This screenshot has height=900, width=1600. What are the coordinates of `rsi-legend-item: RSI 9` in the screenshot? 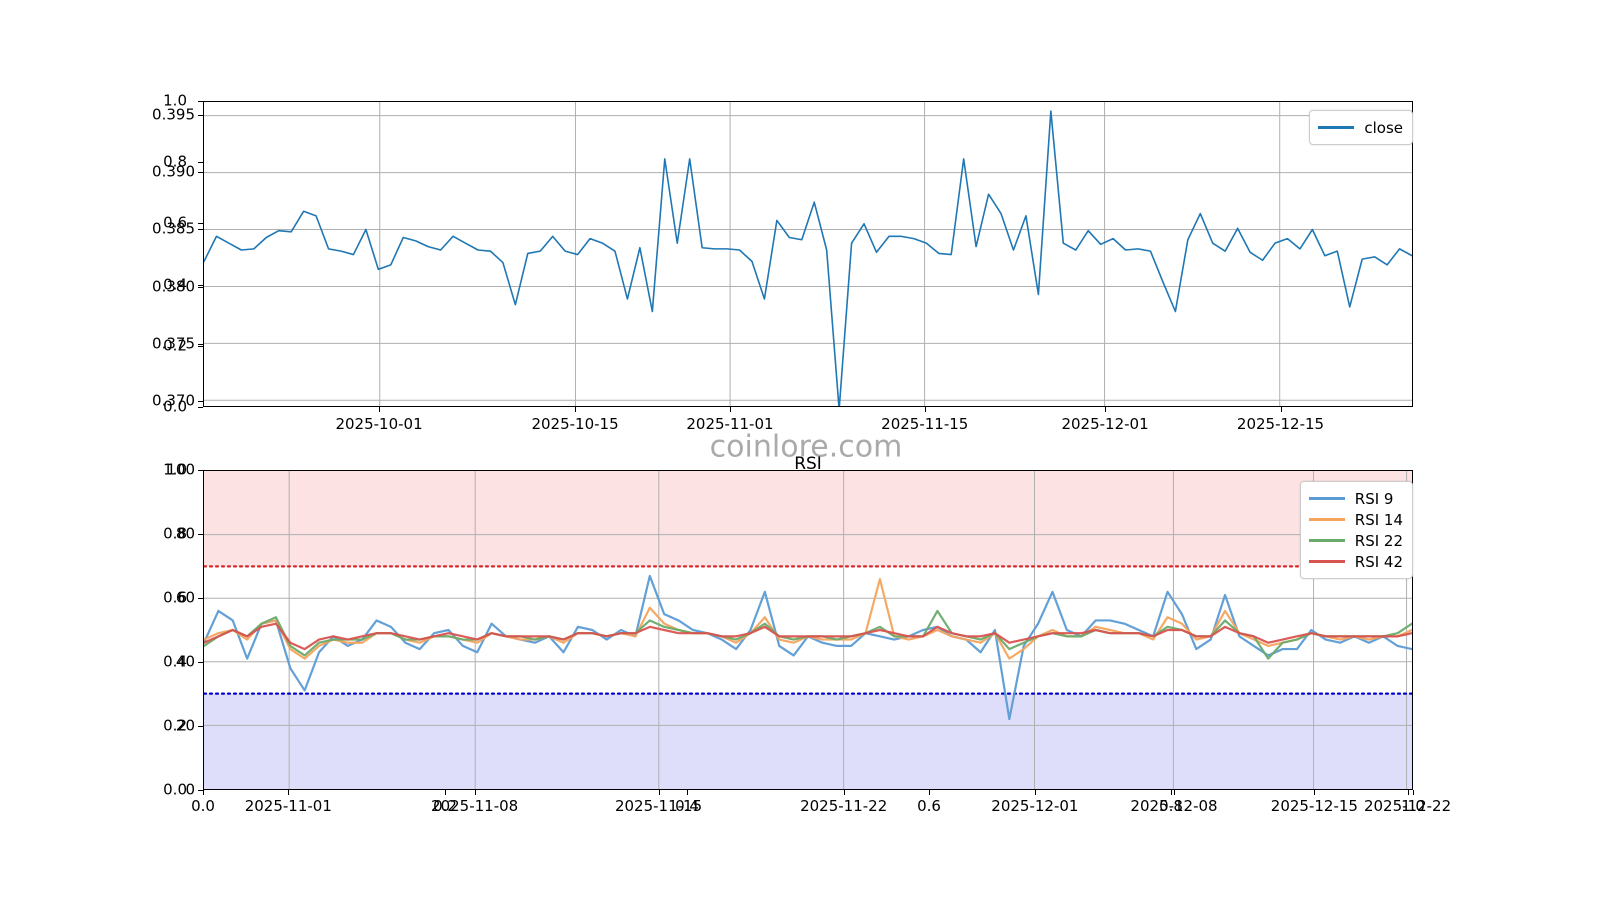 It's located at (1355, 498).